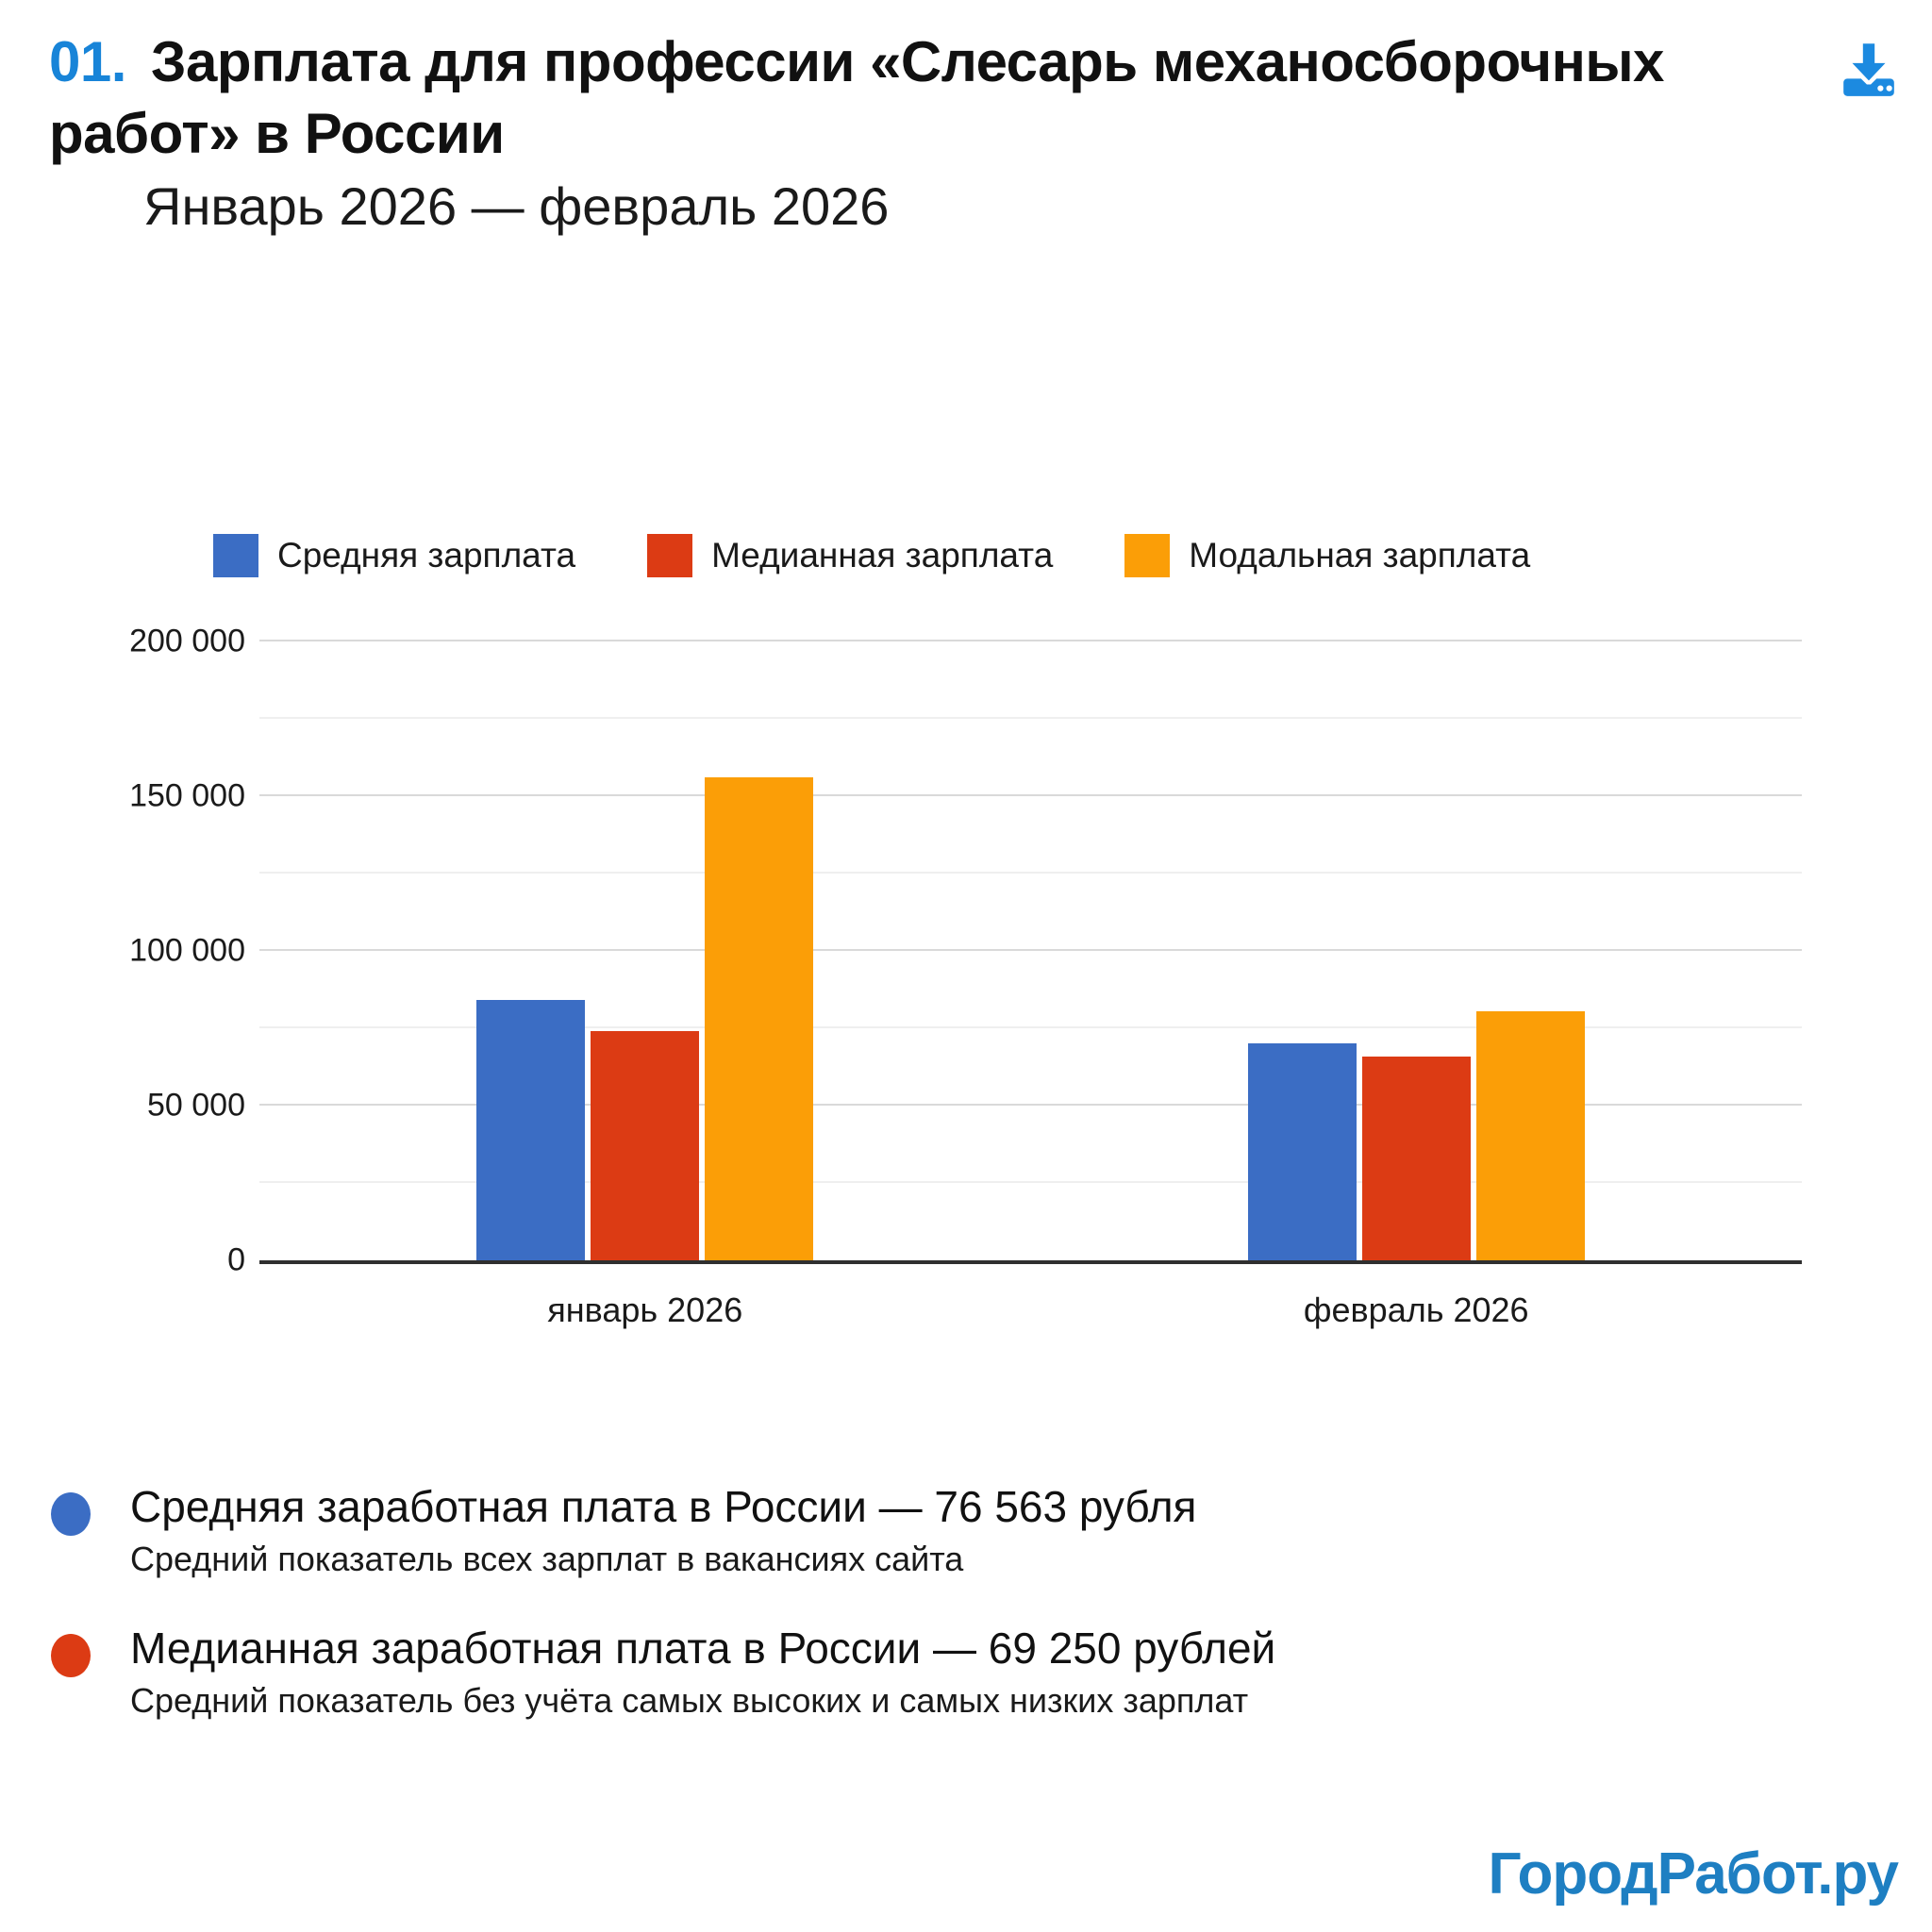 The image size is (1932, 1932). Describe the element at coordinates (670, 556) in the screenshot. I see `legend-swatch-median` at that location.